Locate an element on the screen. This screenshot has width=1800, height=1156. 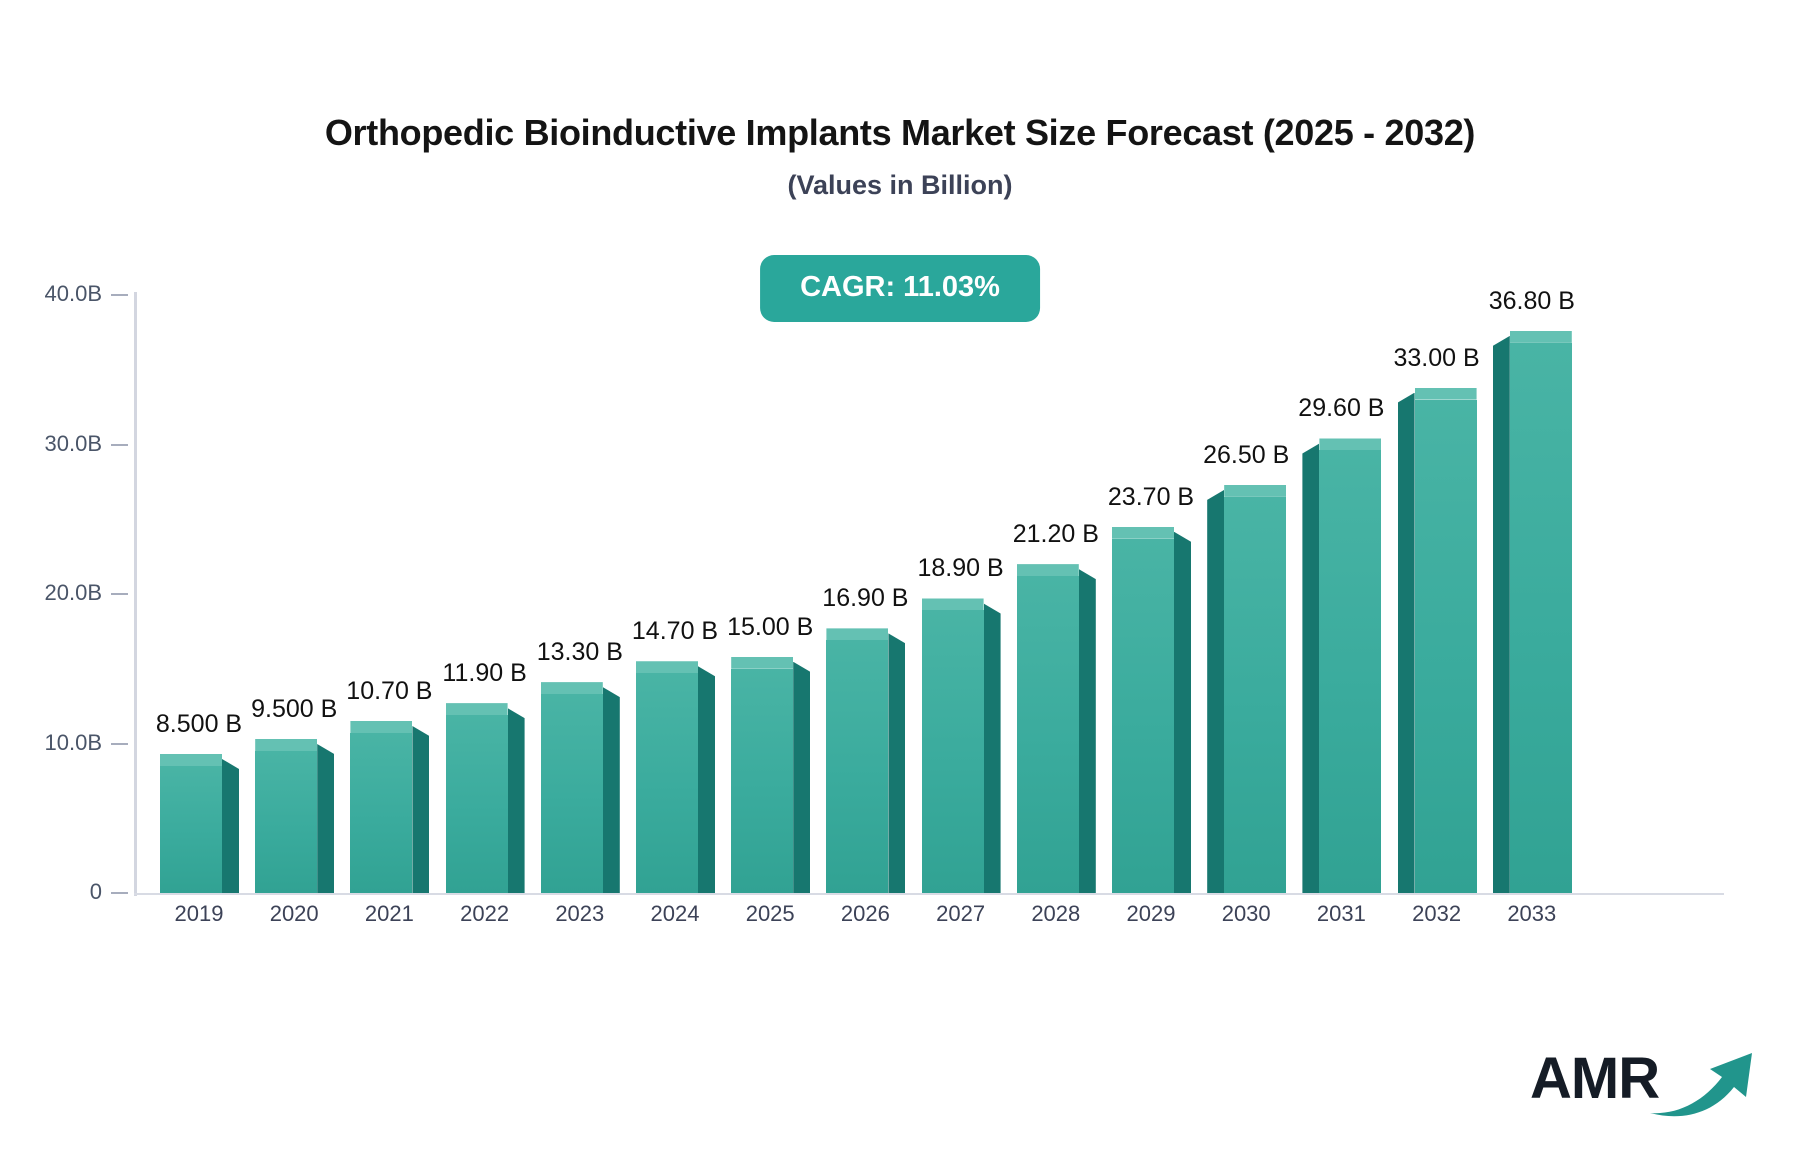
x-axis-tick-label: 2020 is located at coordinates (294, 913).